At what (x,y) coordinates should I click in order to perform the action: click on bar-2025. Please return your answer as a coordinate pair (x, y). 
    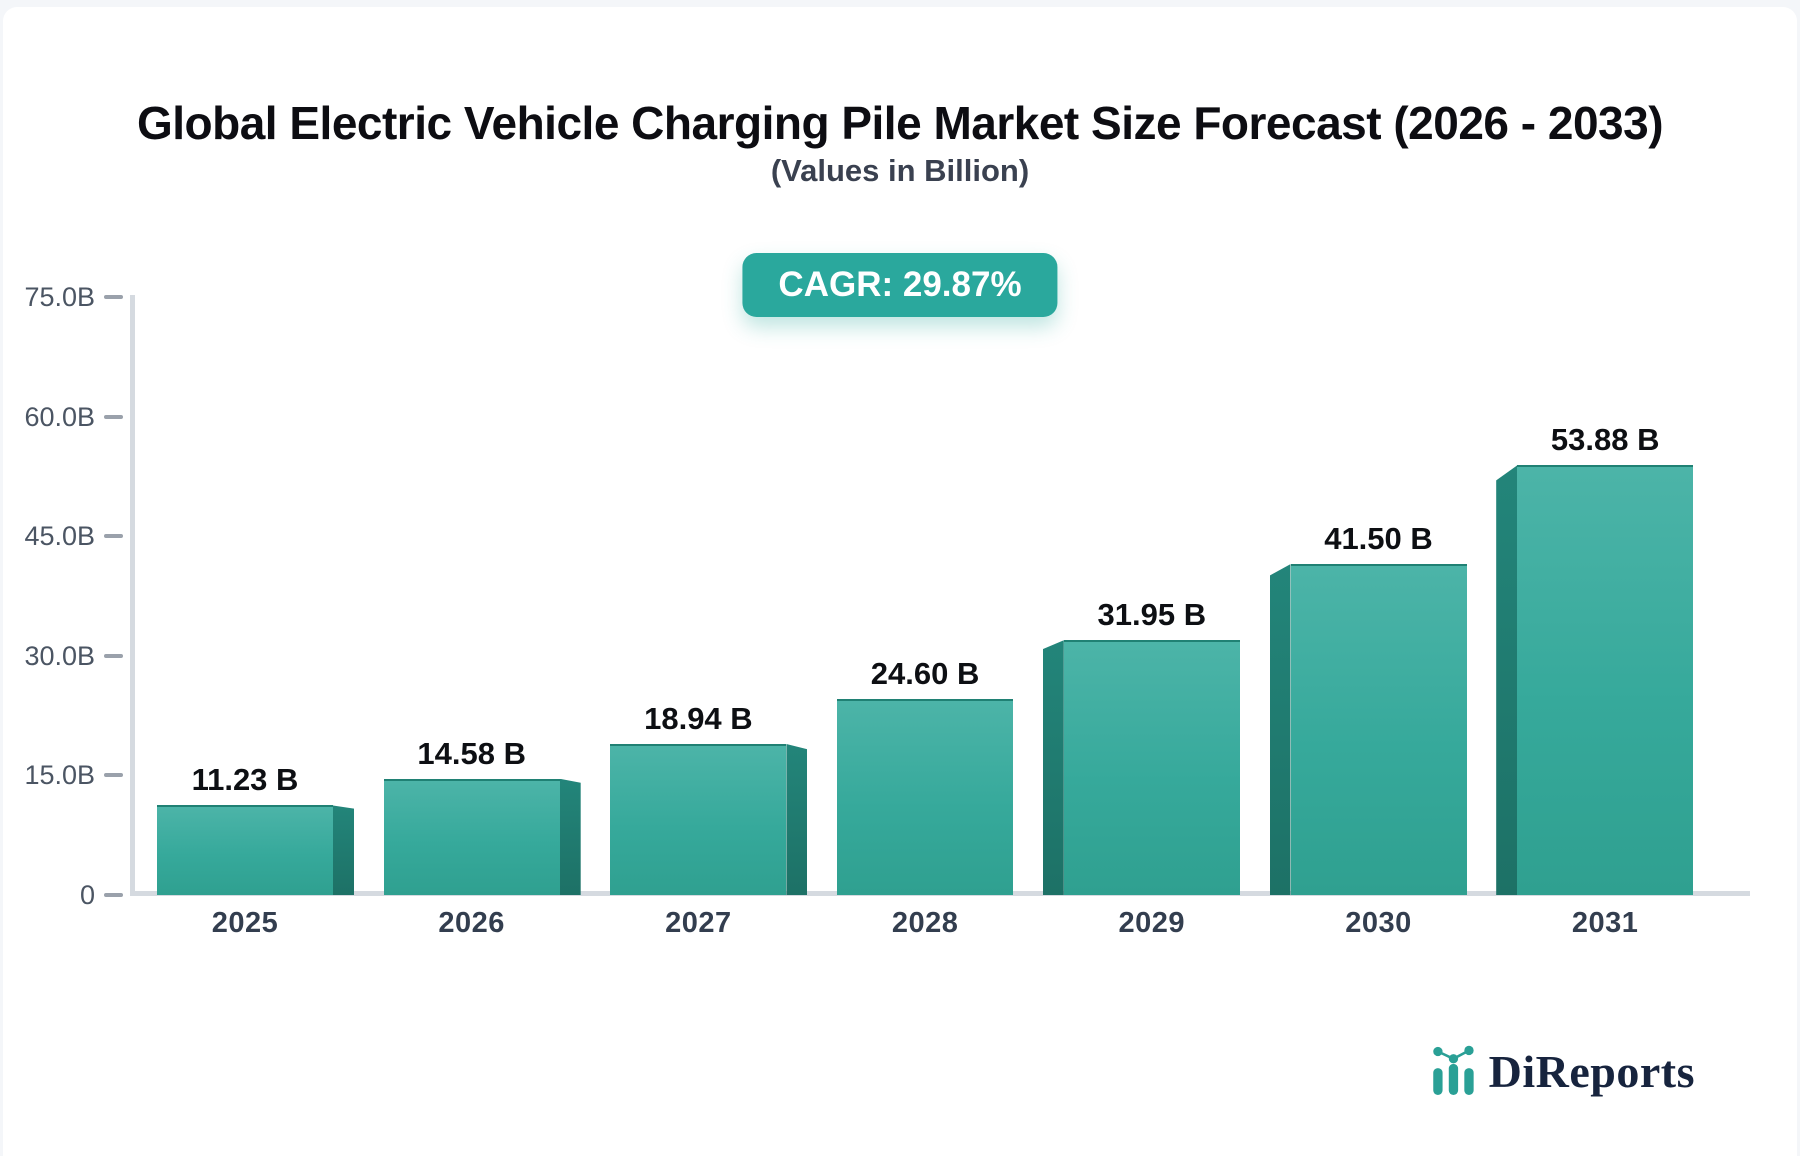
    Looking at the image, I should click on (245, 850).